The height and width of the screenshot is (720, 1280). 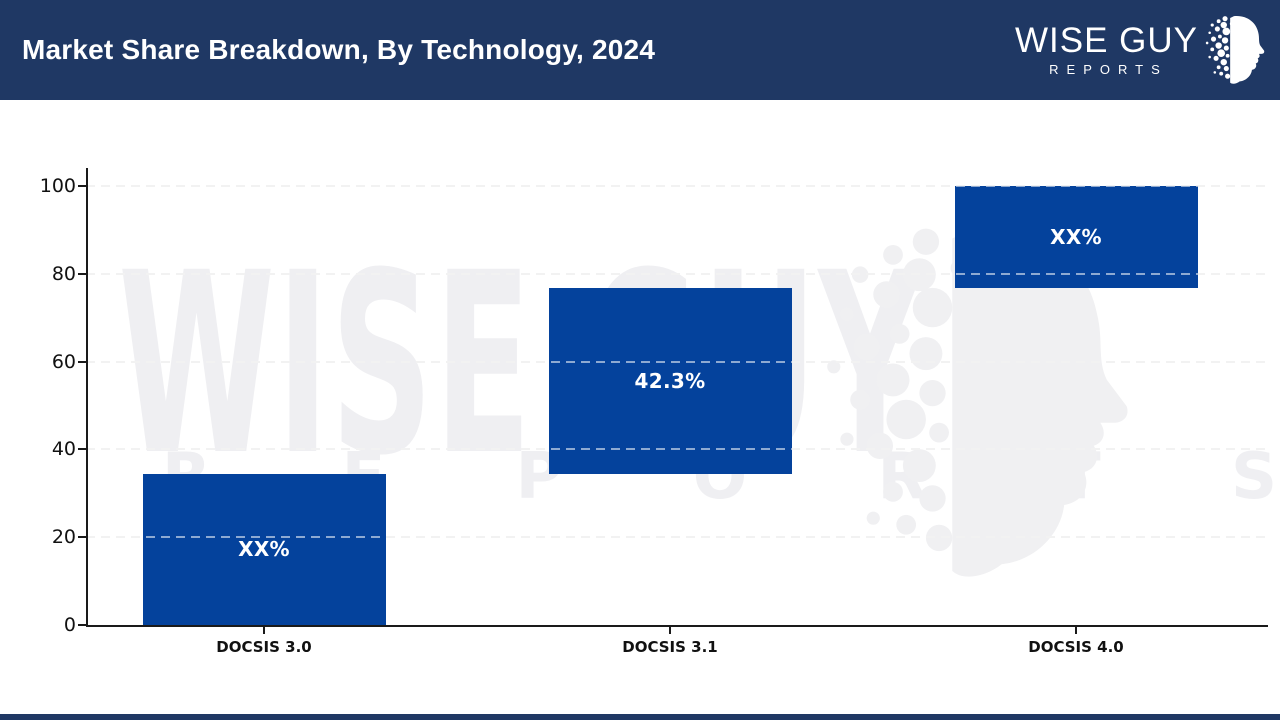 I want to click on y-tick-label-100: 100, so click(x=57, y=186).